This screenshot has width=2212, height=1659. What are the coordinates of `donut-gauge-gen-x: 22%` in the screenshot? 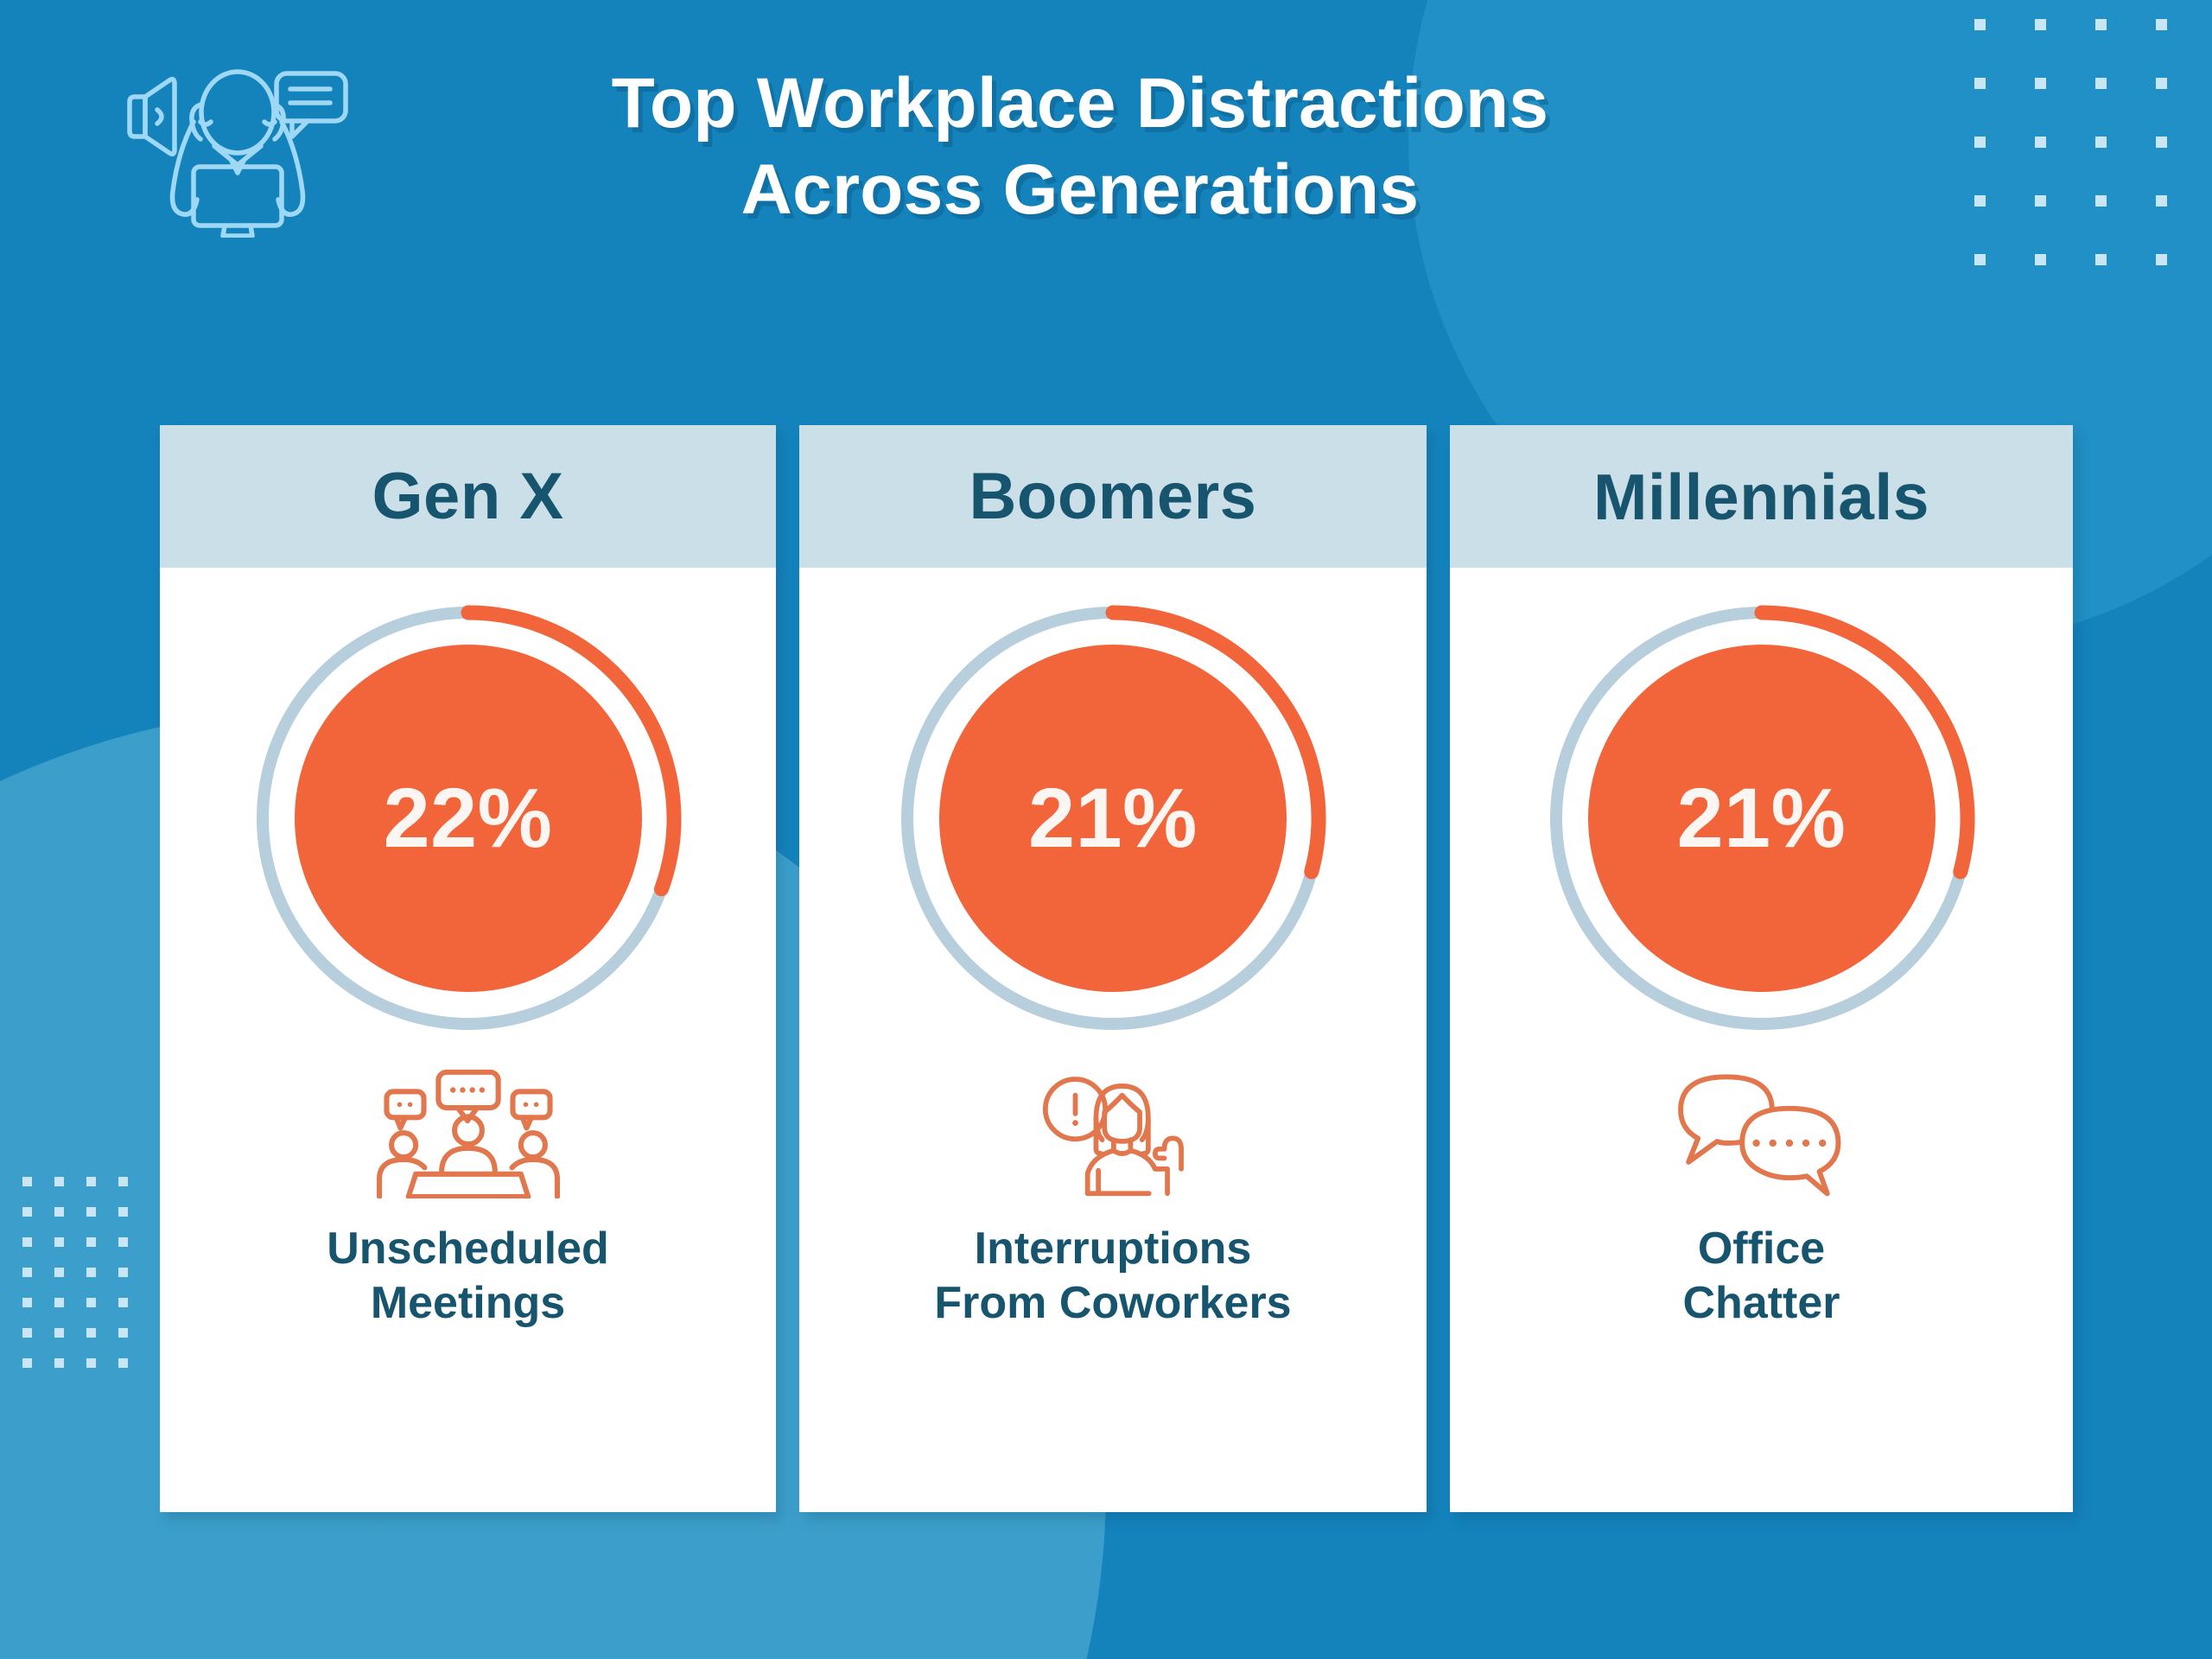 It's located at (468, 818).